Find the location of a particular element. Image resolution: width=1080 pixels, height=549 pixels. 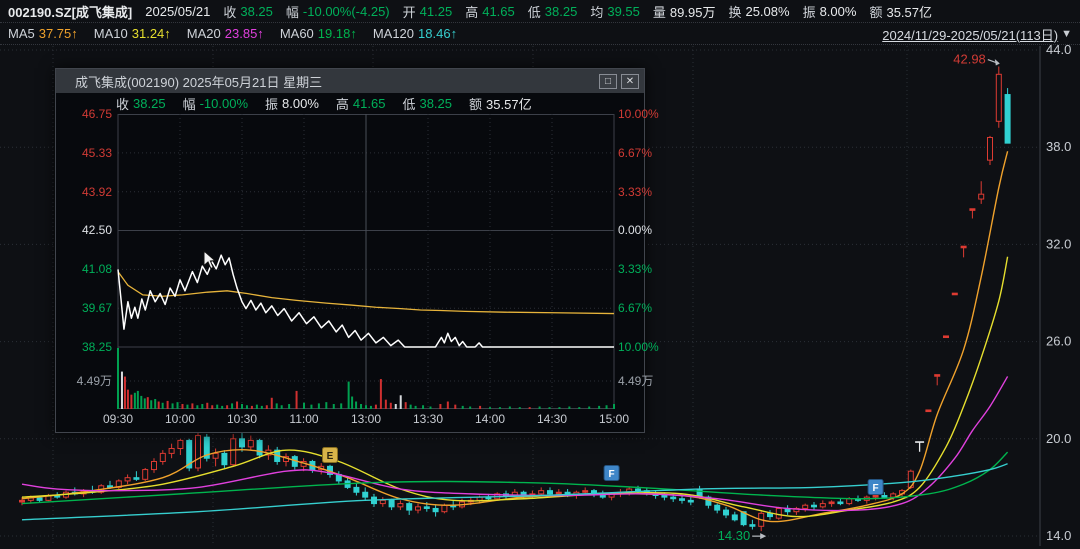

left-axis-label: 46.75 is located at coordinates (96, 114).